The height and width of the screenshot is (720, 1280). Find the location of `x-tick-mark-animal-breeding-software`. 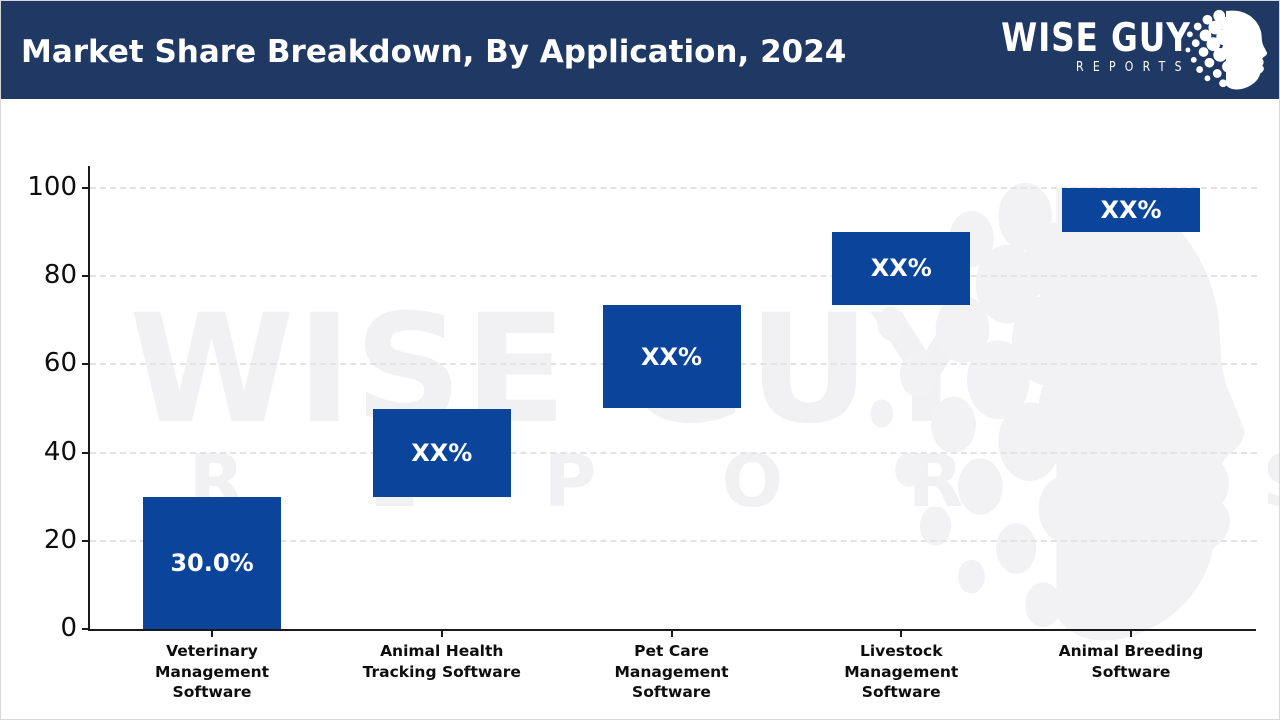

x-tick-mark-animal-breeding-software is located at coordinates (1131, 634).